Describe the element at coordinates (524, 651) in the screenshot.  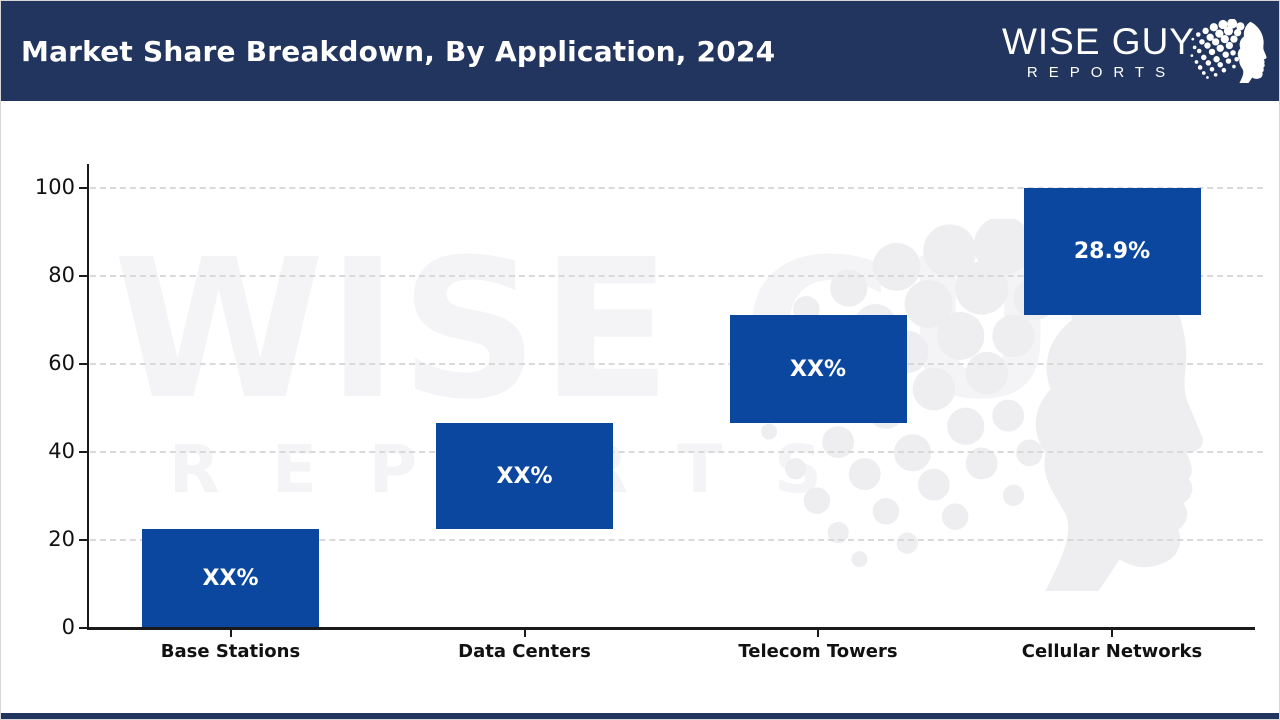
I see `x-axis-category-label: Data Centers` at that location.